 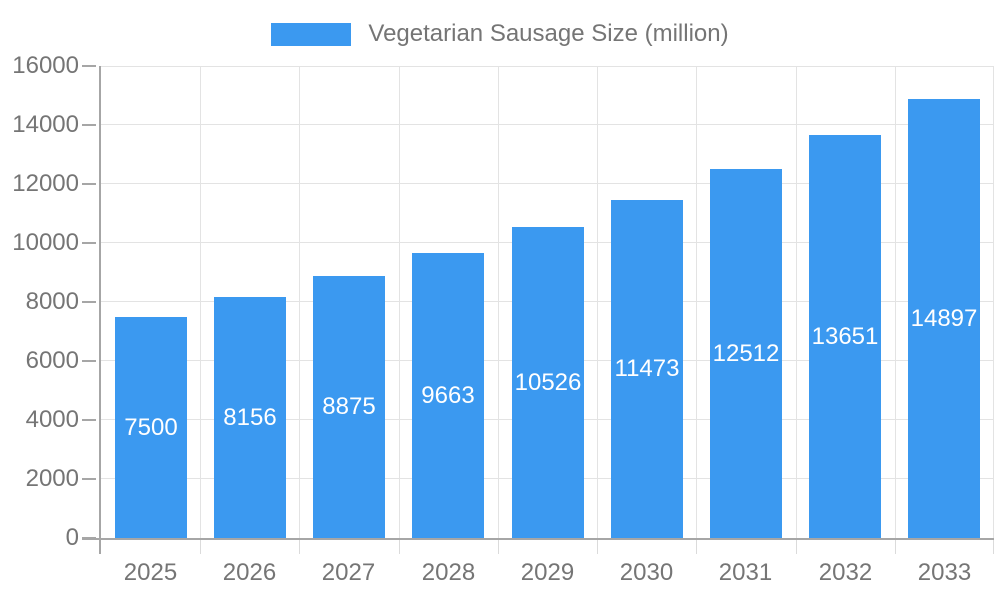 I want to click on bar-value-label: 13651, so click(x=845, y=336).